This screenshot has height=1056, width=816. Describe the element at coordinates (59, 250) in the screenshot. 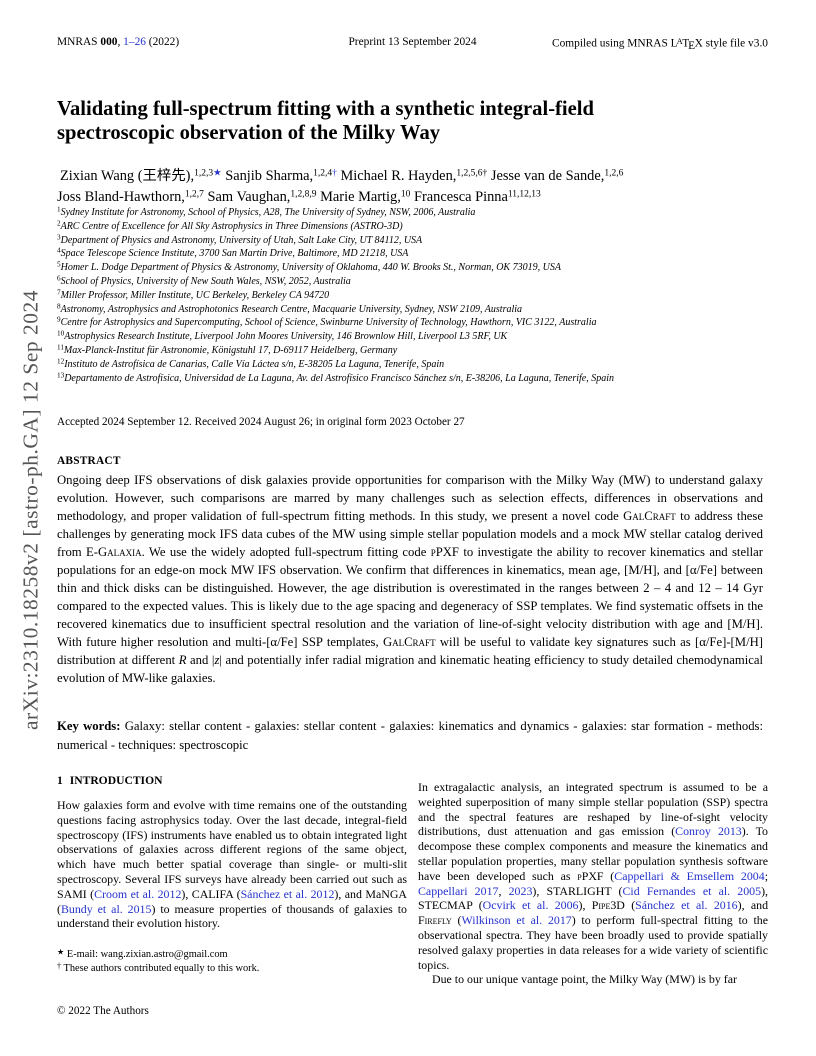

I see `affiliation-number: 4` at that location.